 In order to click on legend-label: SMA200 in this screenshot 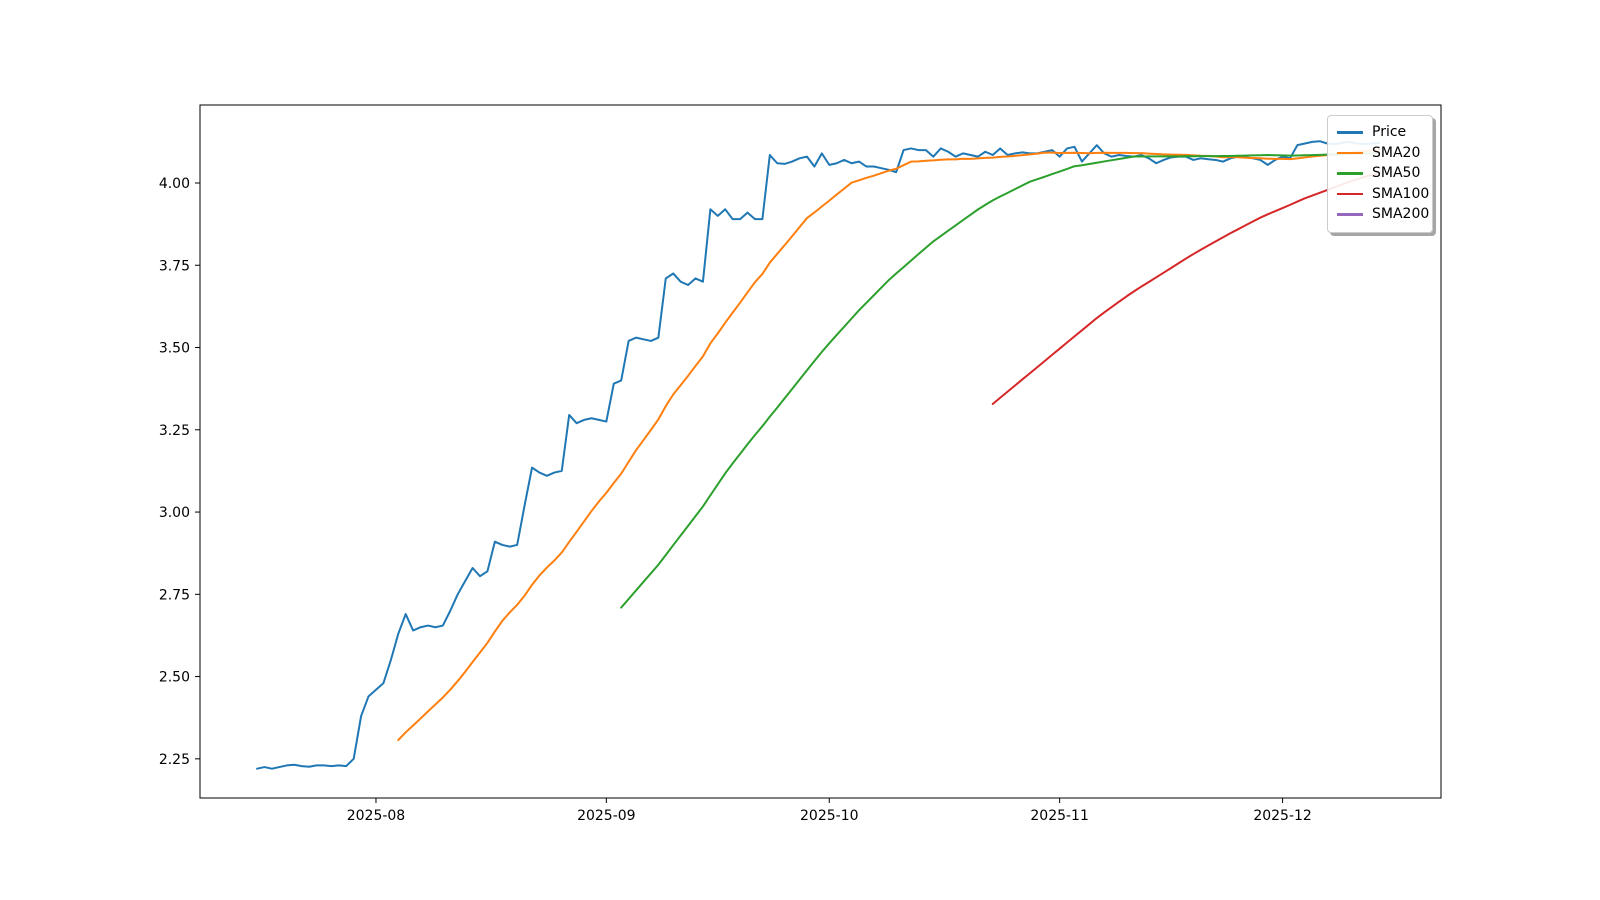, I will do `click(1401, 214)`.